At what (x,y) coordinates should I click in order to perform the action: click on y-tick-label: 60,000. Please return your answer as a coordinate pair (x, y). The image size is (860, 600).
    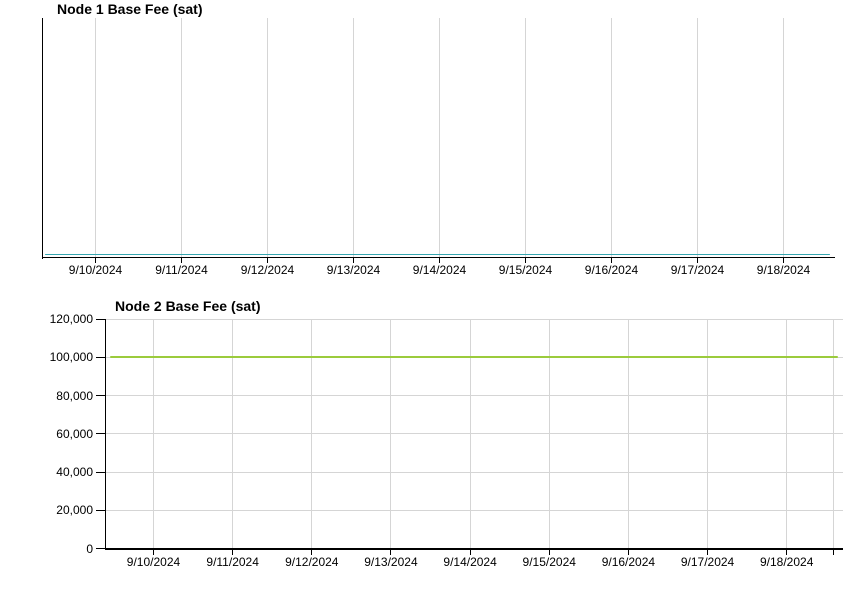
    Looking at the image, I should click on (74, 433).